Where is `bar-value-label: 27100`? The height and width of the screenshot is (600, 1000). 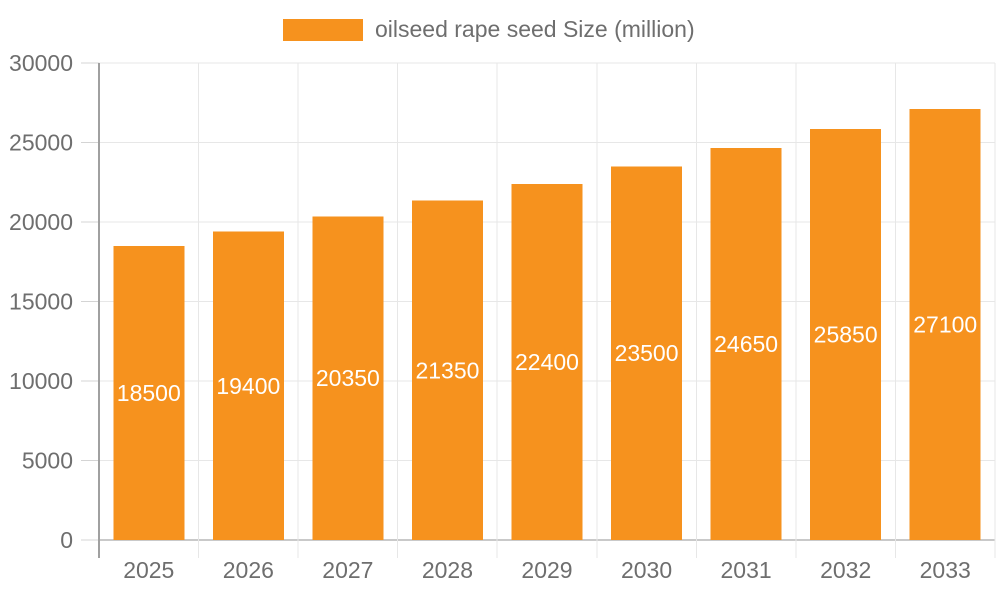
bar-value-label: 27100 is located at coordinates (945, 325).